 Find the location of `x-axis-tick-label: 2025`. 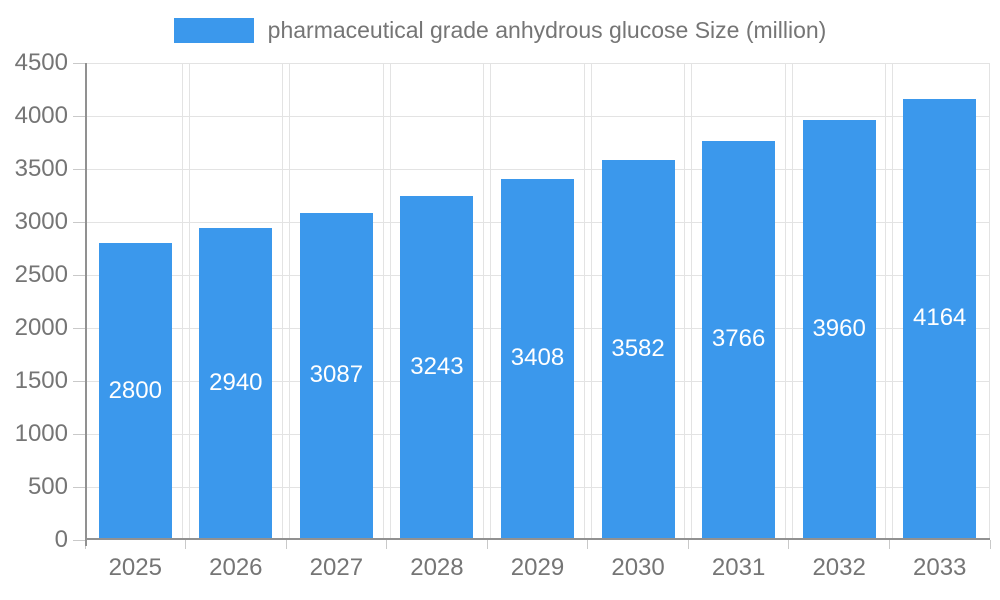

x-axis-tick-label: 2025 is located at coordinates (135, 567).